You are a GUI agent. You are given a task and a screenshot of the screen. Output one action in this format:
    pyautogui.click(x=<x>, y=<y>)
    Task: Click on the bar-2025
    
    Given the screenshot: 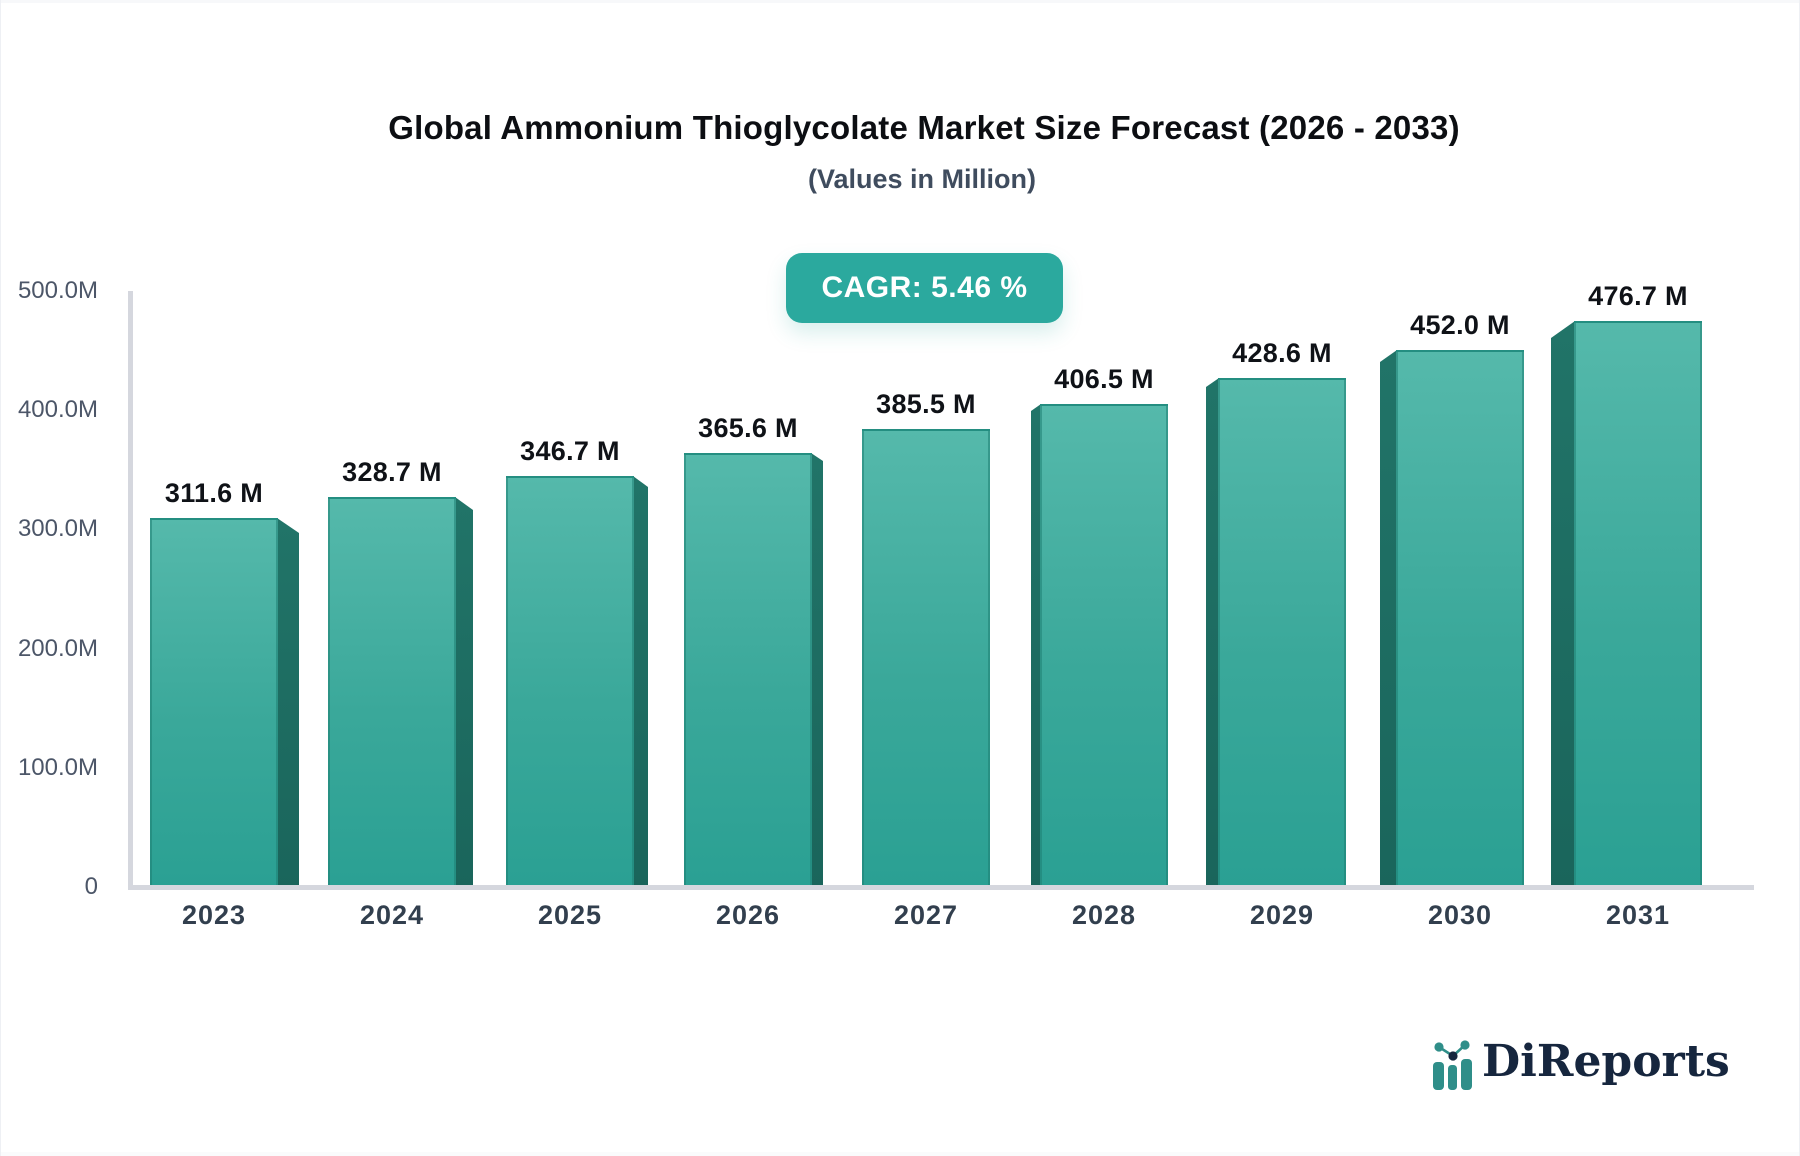 What is the action you would take?
    pyautogui.click(x=570, y=682)
    